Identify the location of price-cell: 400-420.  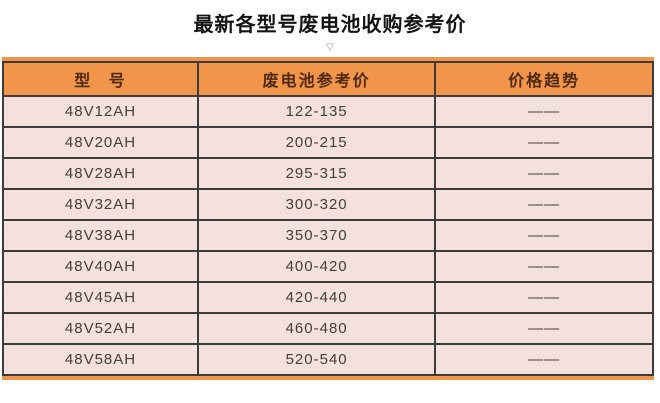
(316, 266).